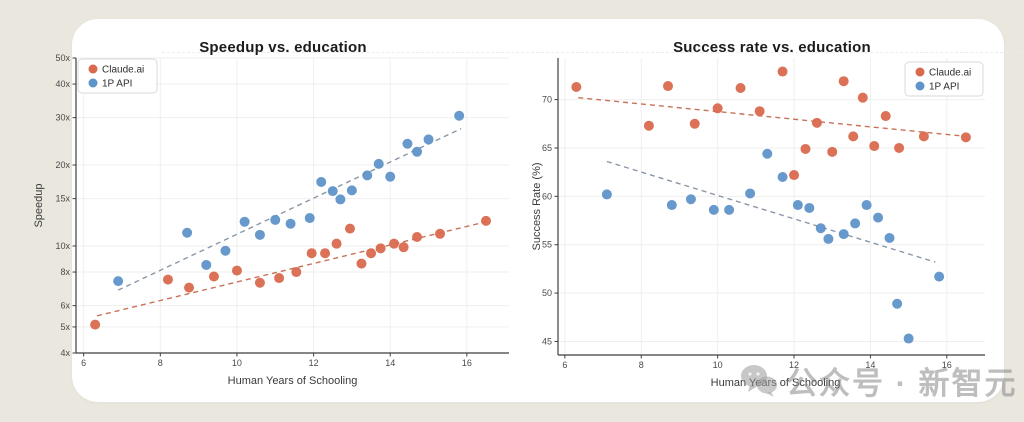  Describe the element at coordinates (547, 100) in the screenshot. I see `y-tick-label: 70` at that location.